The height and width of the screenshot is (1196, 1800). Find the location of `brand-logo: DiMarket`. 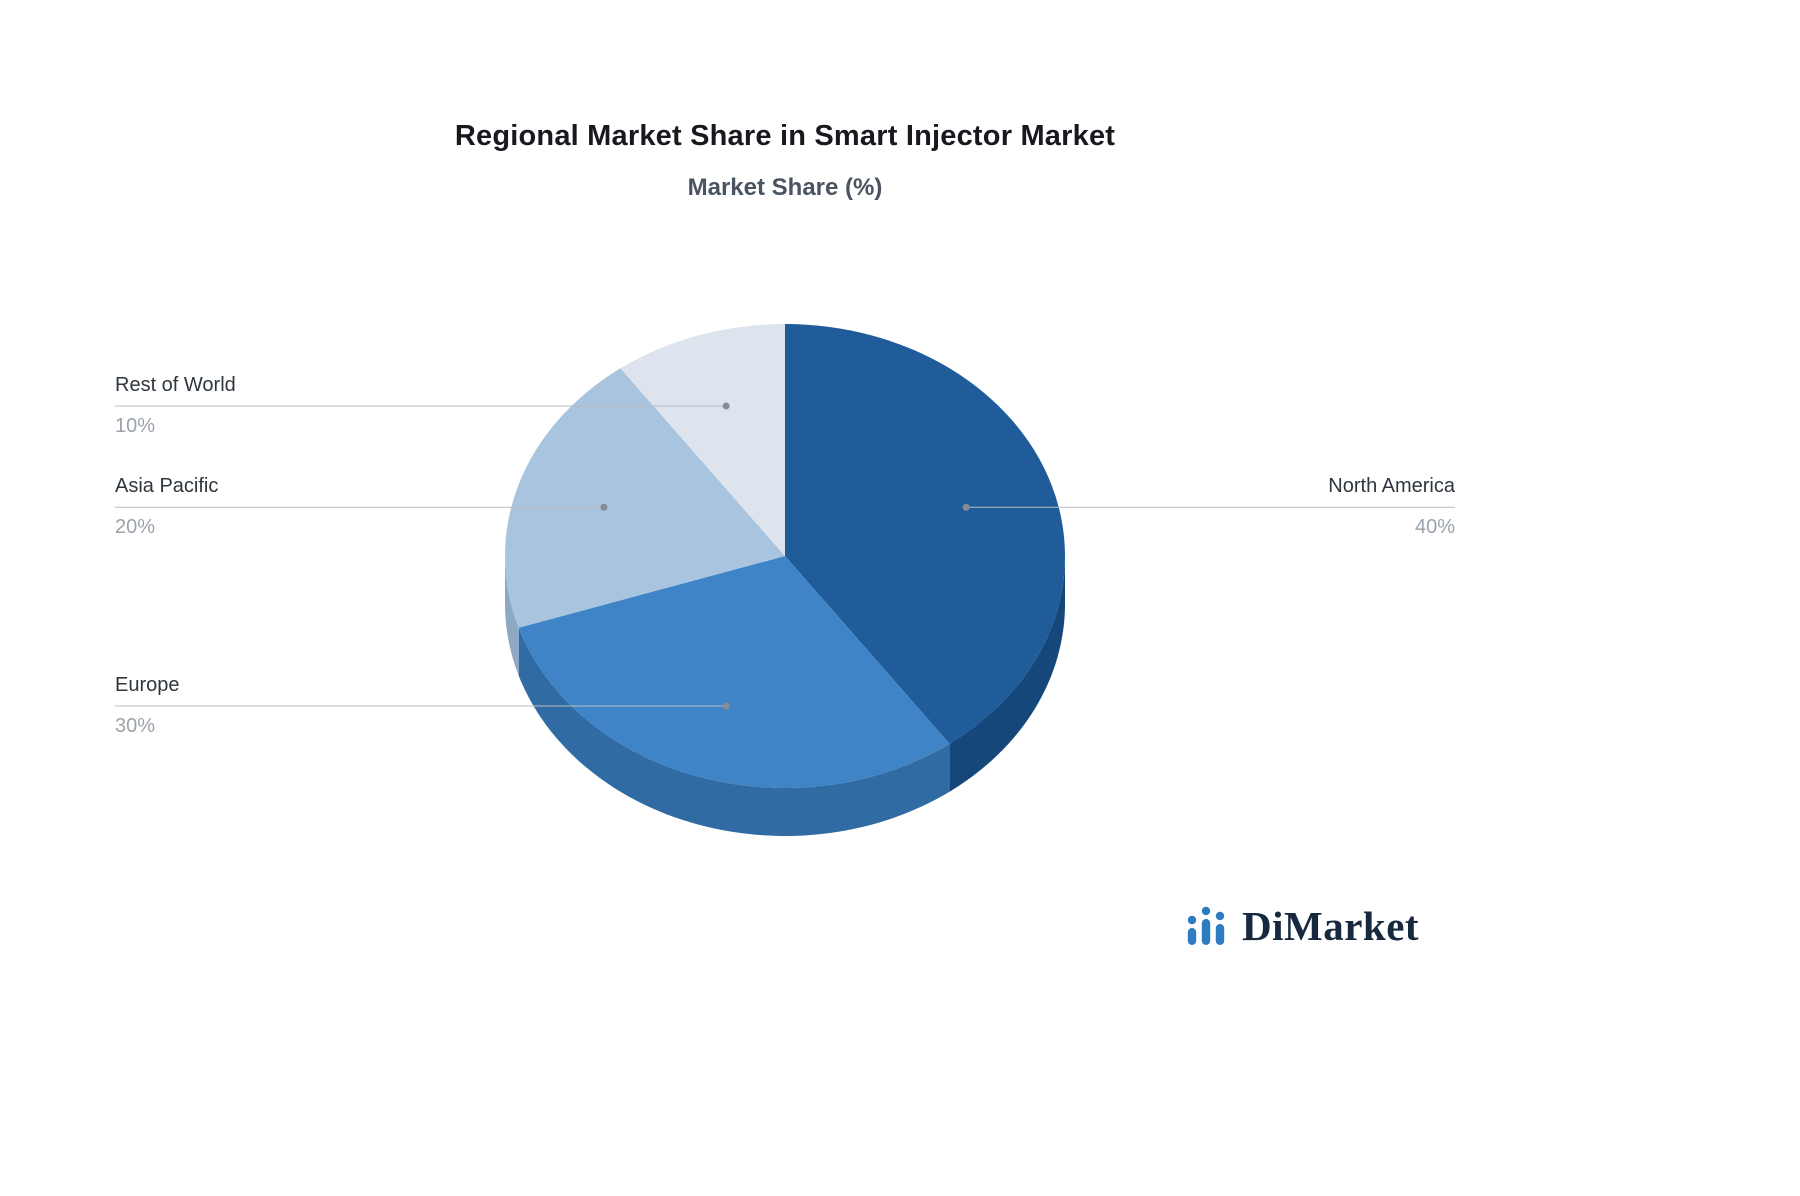

brand-logo: DiMarket is located at coordinates (1302, 926).